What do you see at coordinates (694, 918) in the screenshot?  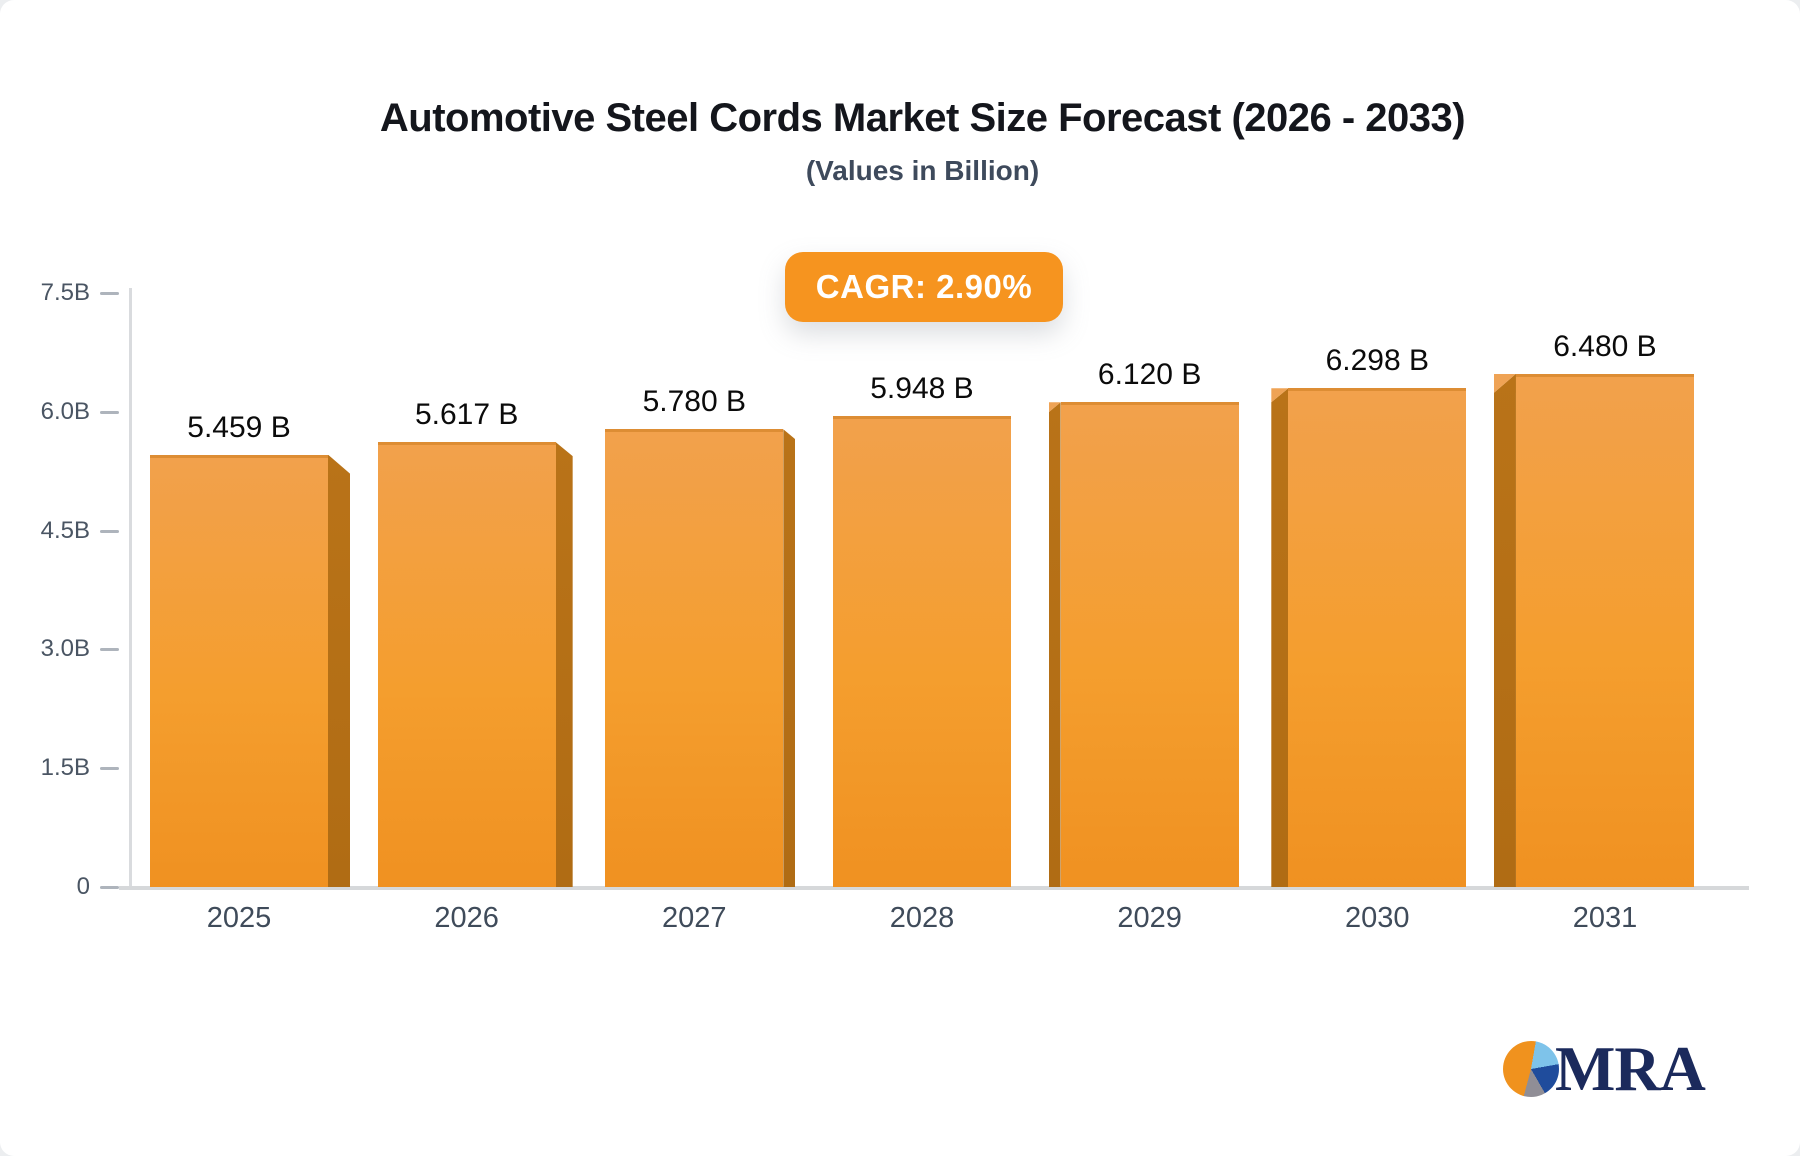 I see `x-axis-category-label: 2027` at bounding box center [694, 918].